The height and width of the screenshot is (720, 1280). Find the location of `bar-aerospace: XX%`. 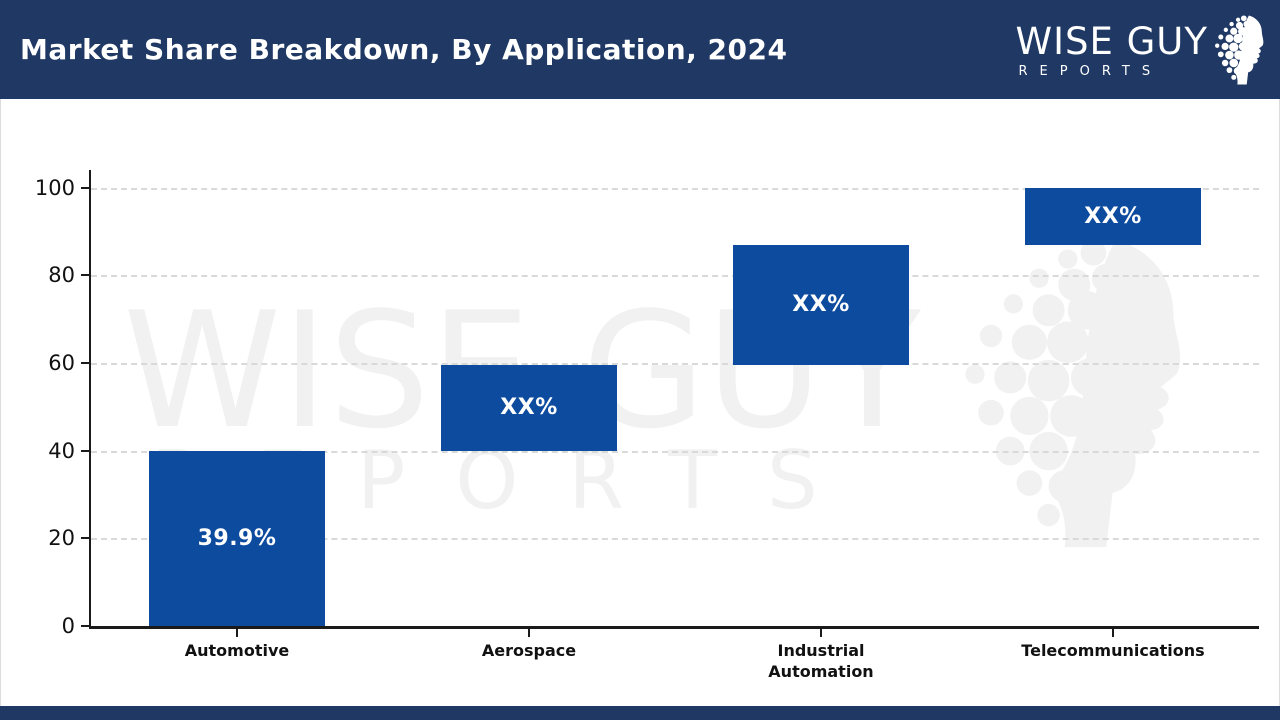

bar-aerospace: XX% is located at coordinates (529, 408).